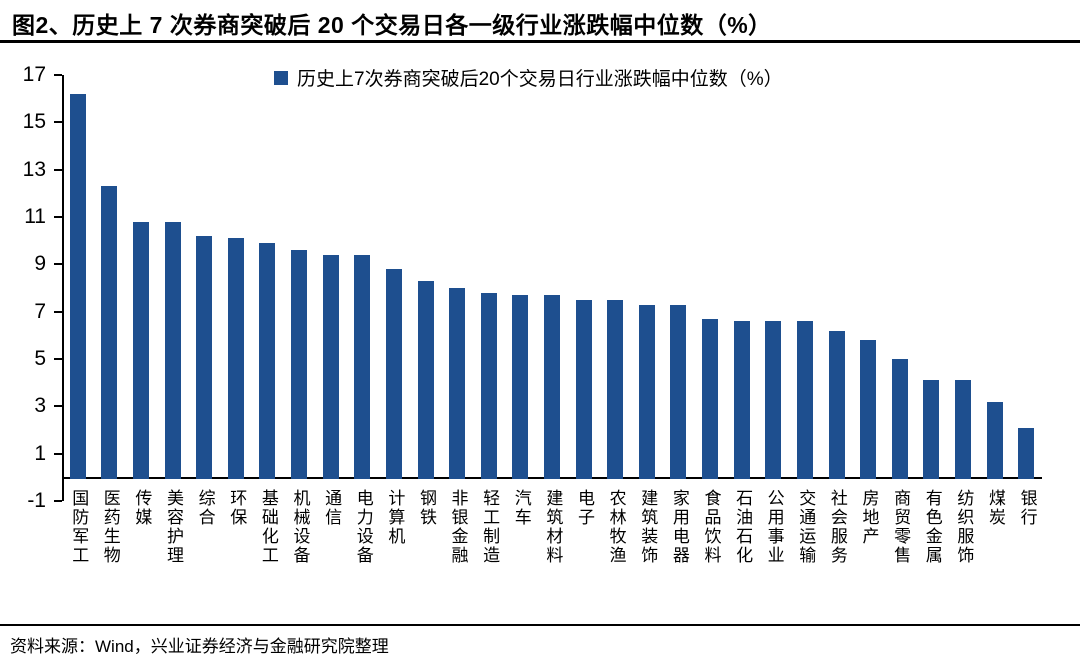 The height and width of the screenshot is (658, 1080). Describe the element at coordinates (205, 508) in the screenshot. I see `x-axis-label: 综合` at that location.